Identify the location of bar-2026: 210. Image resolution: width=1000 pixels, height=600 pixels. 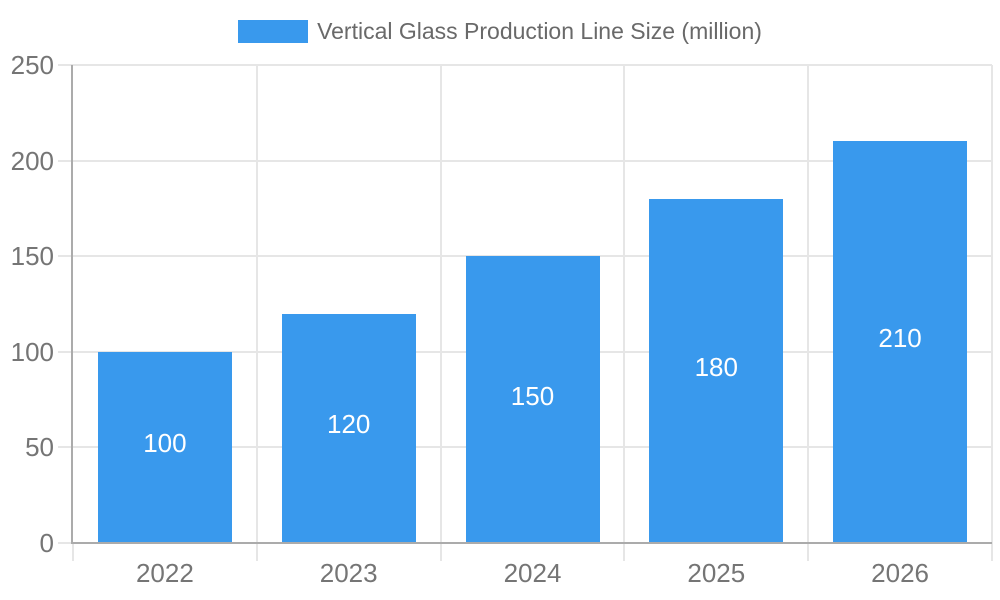
(900, 342).